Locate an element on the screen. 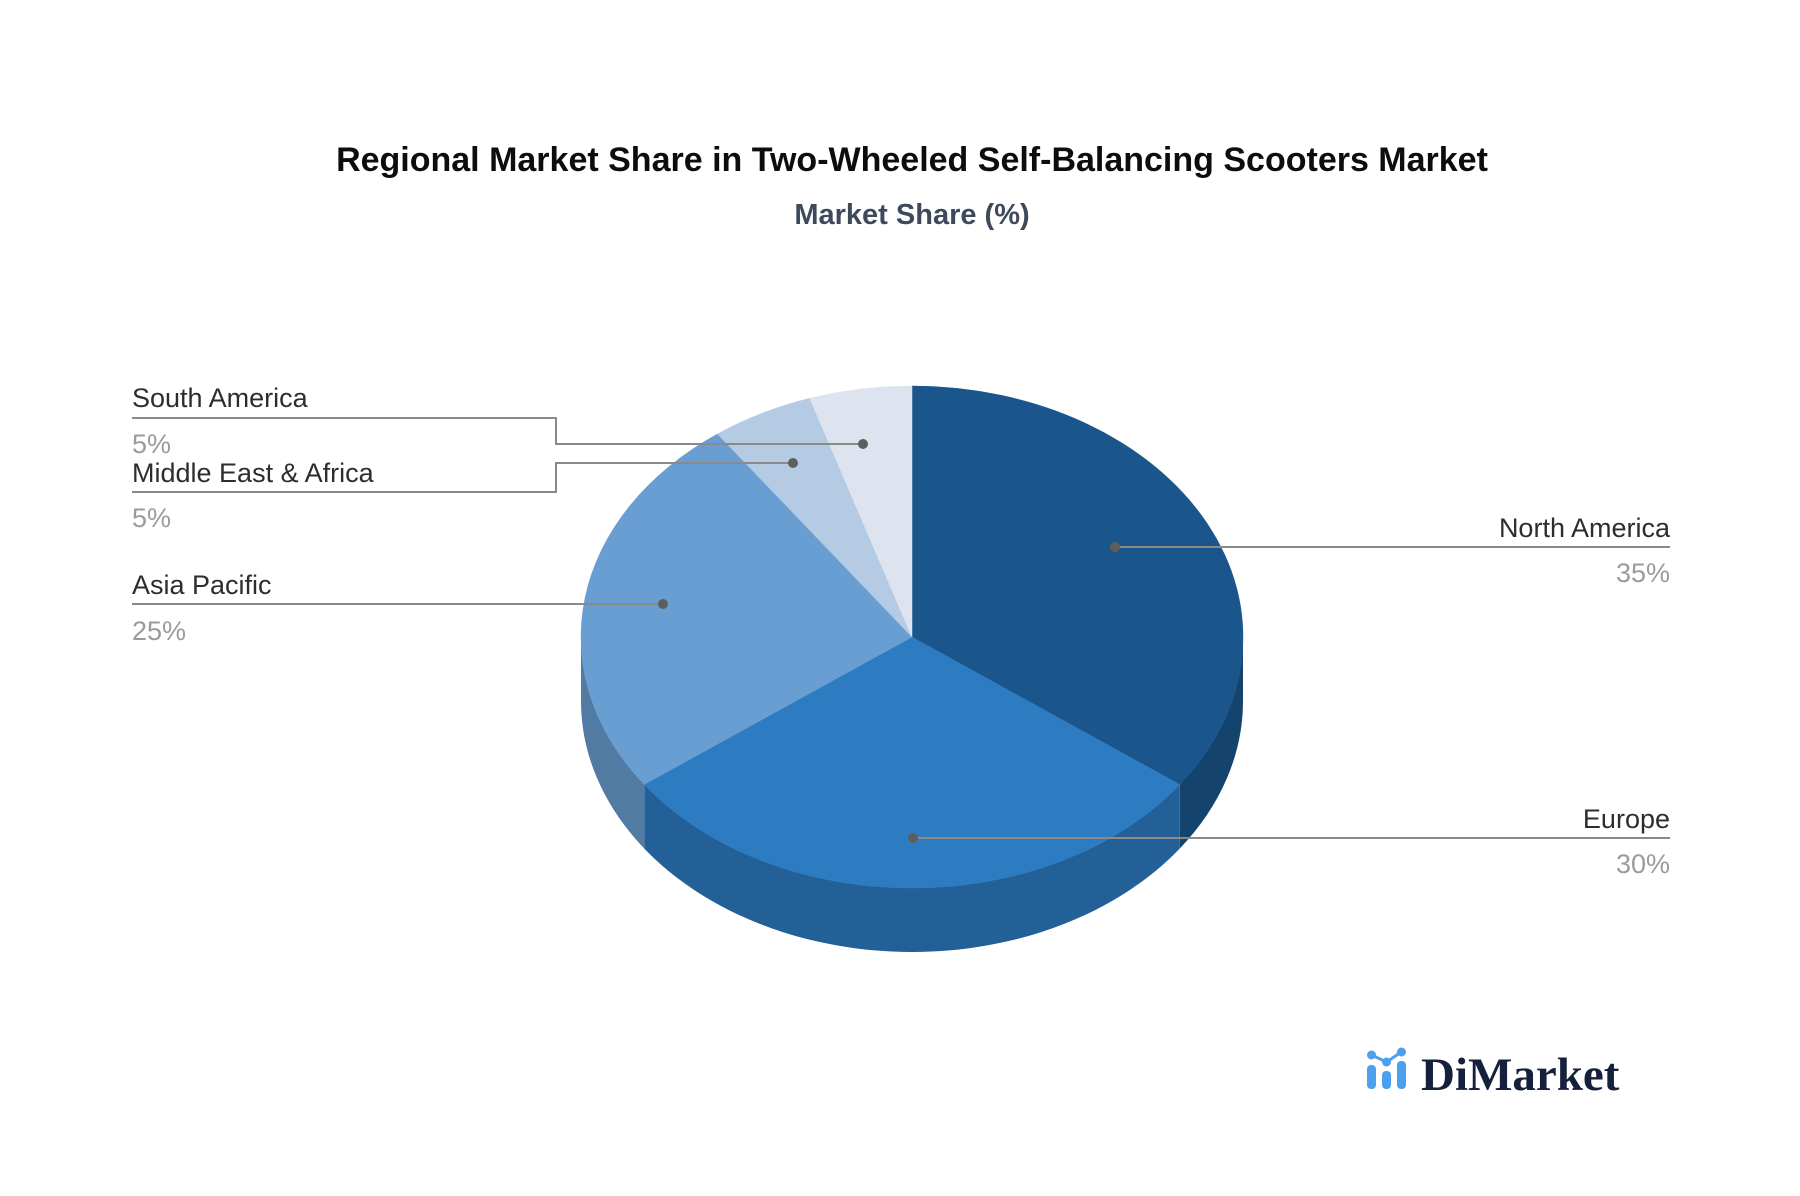 This screenshot has width=1800, height=1196. segment-value-asia-pacific: 25% is located at coordinates (159, 631).